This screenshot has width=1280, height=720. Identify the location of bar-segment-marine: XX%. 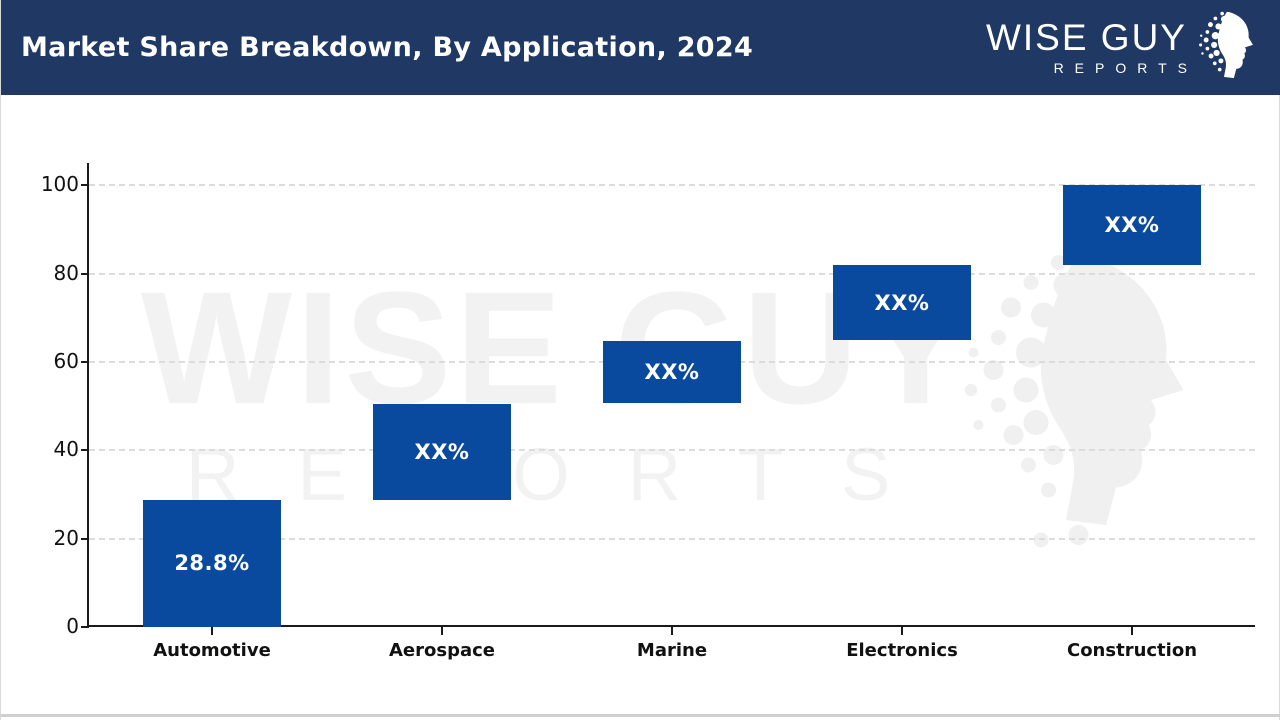
(672, 372).